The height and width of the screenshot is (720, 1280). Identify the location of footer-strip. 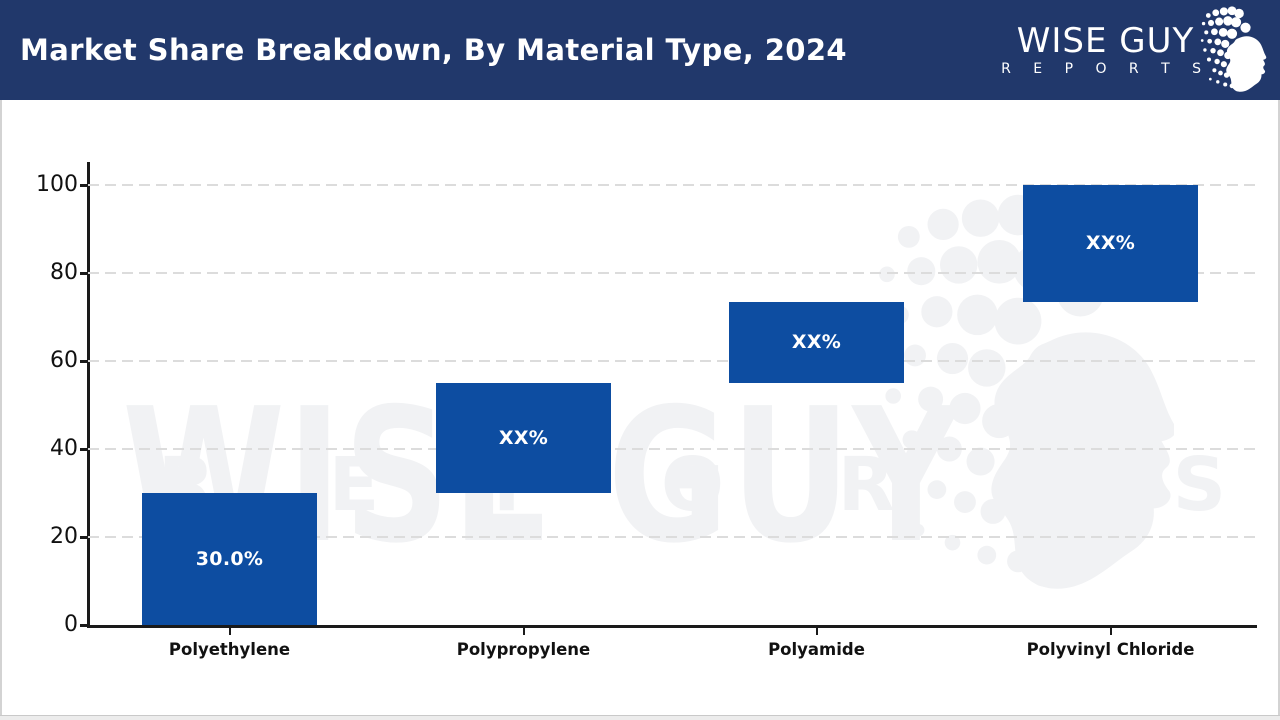
(640, 717).